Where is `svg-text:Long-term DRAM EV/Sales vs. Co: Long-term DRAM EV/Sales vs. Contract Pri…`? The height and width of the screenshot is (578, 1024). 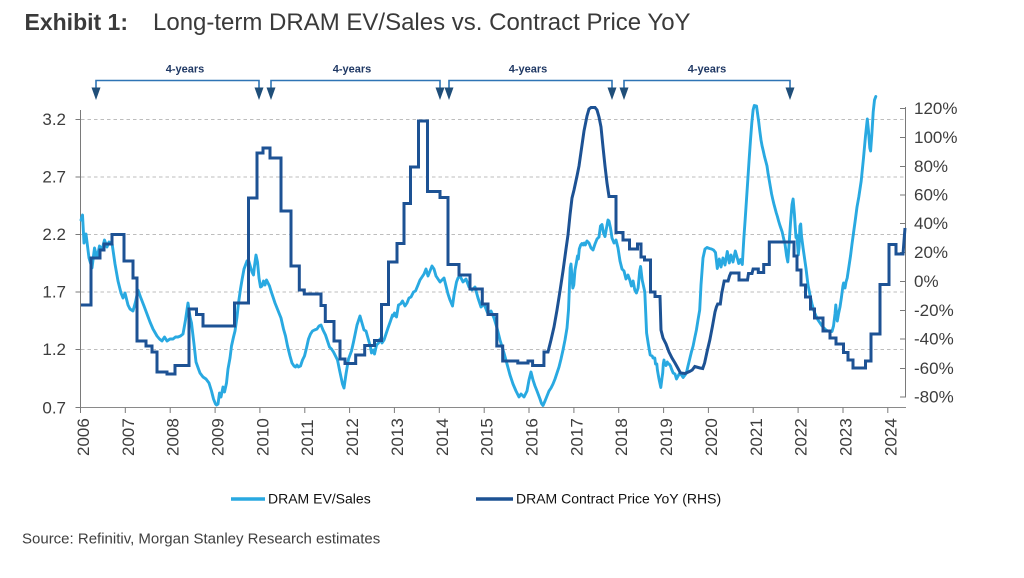
svg-text:Long-term DRAM EV/Sales vs. Co: Long-term DRAM EV/Sales vs. Contract Pri… is located at coordinates (422, 22).